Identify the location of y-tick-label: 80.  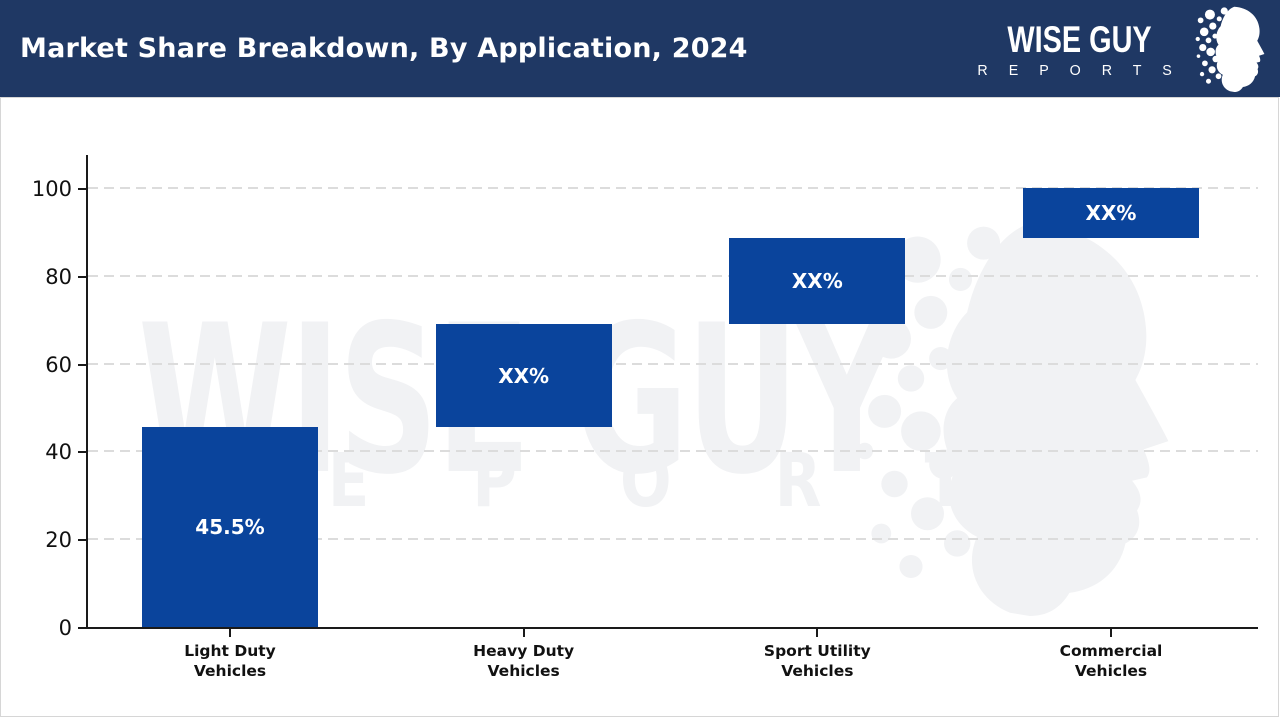
(58, 276).